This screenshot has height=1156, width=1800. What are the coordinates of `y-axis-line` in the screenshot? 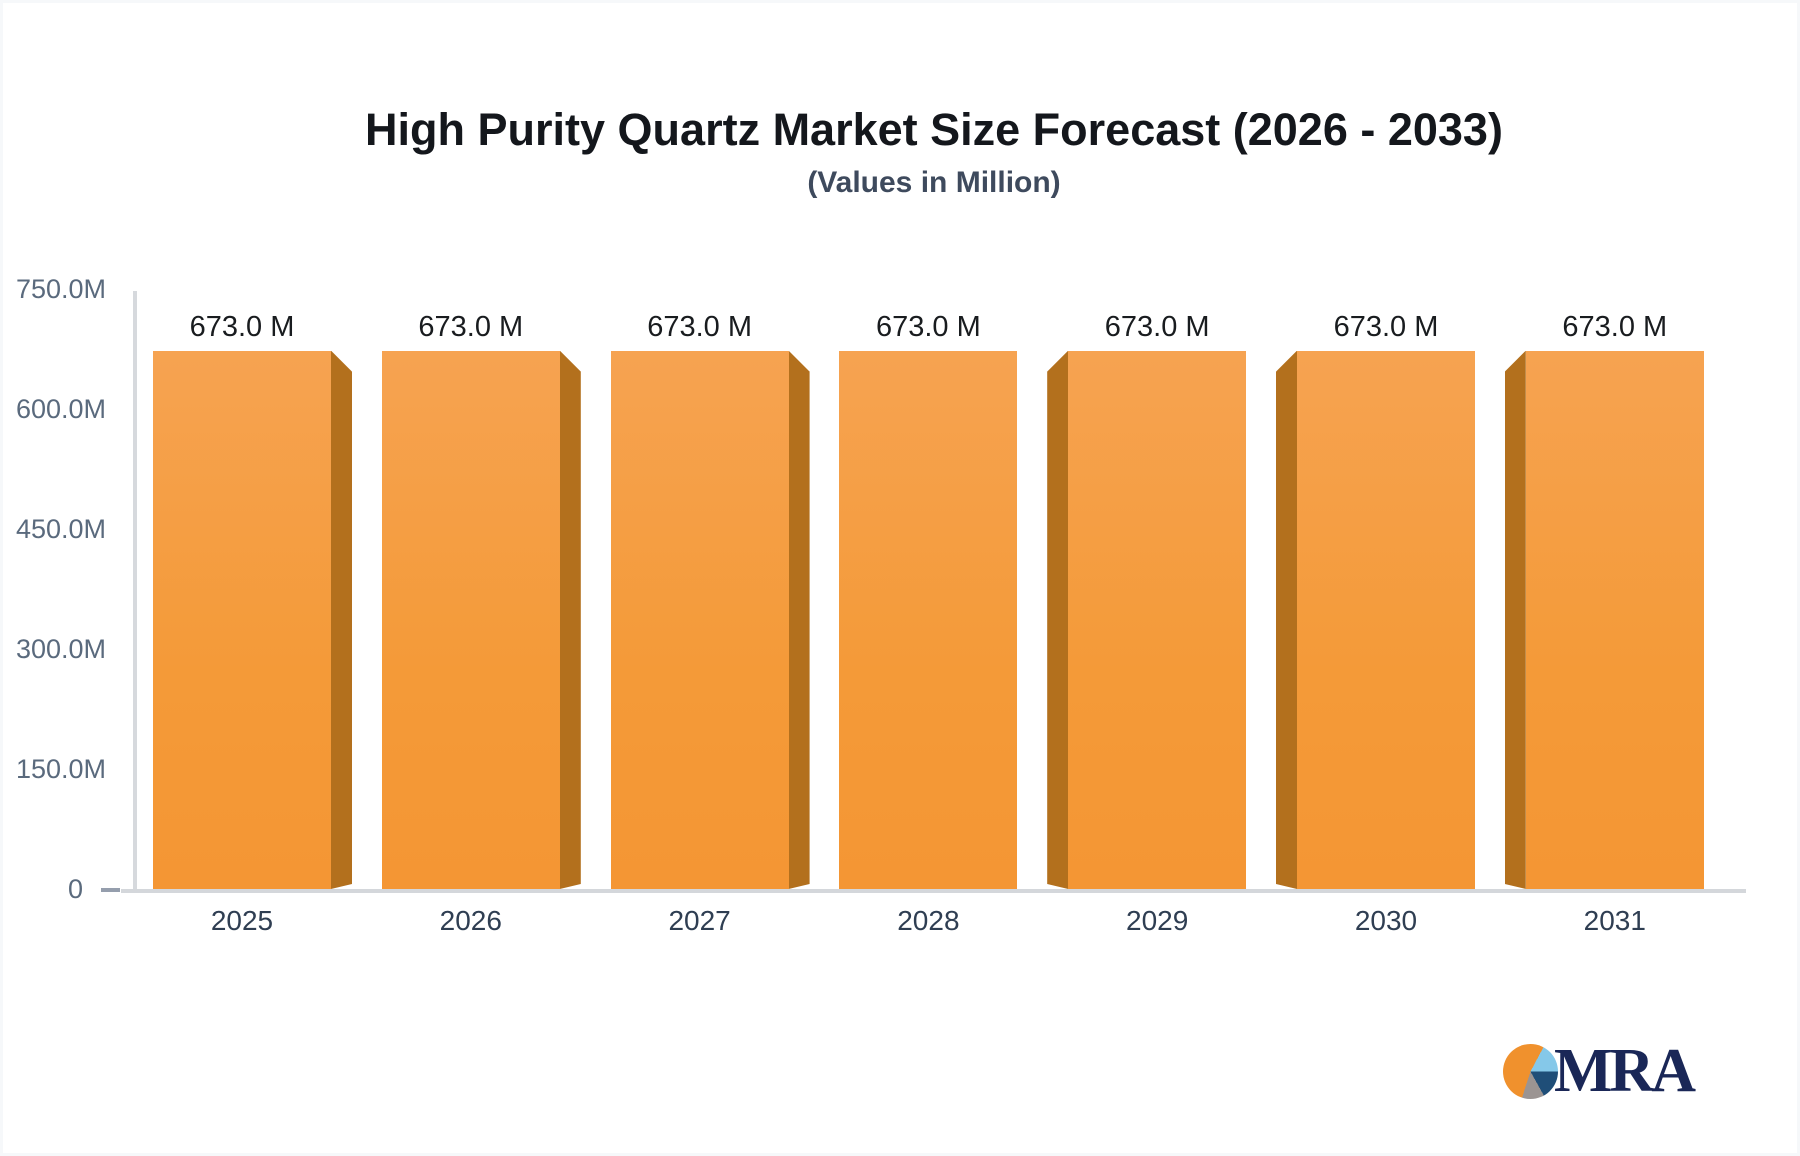 It's located at (135, 591).